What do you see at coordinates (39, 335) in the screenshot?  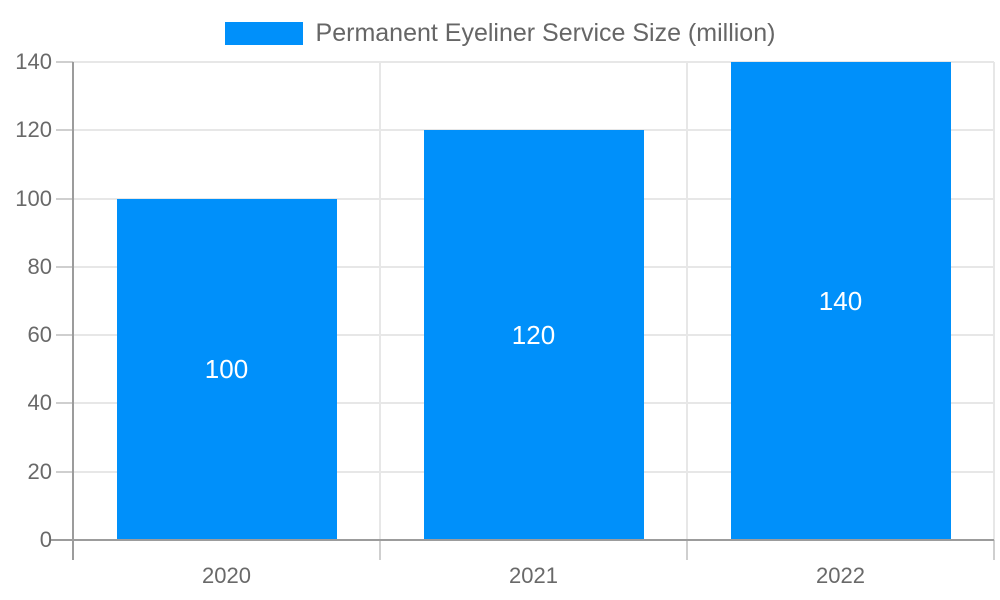 I see `y-tick-label: 60` at bounding box center [39, 335].